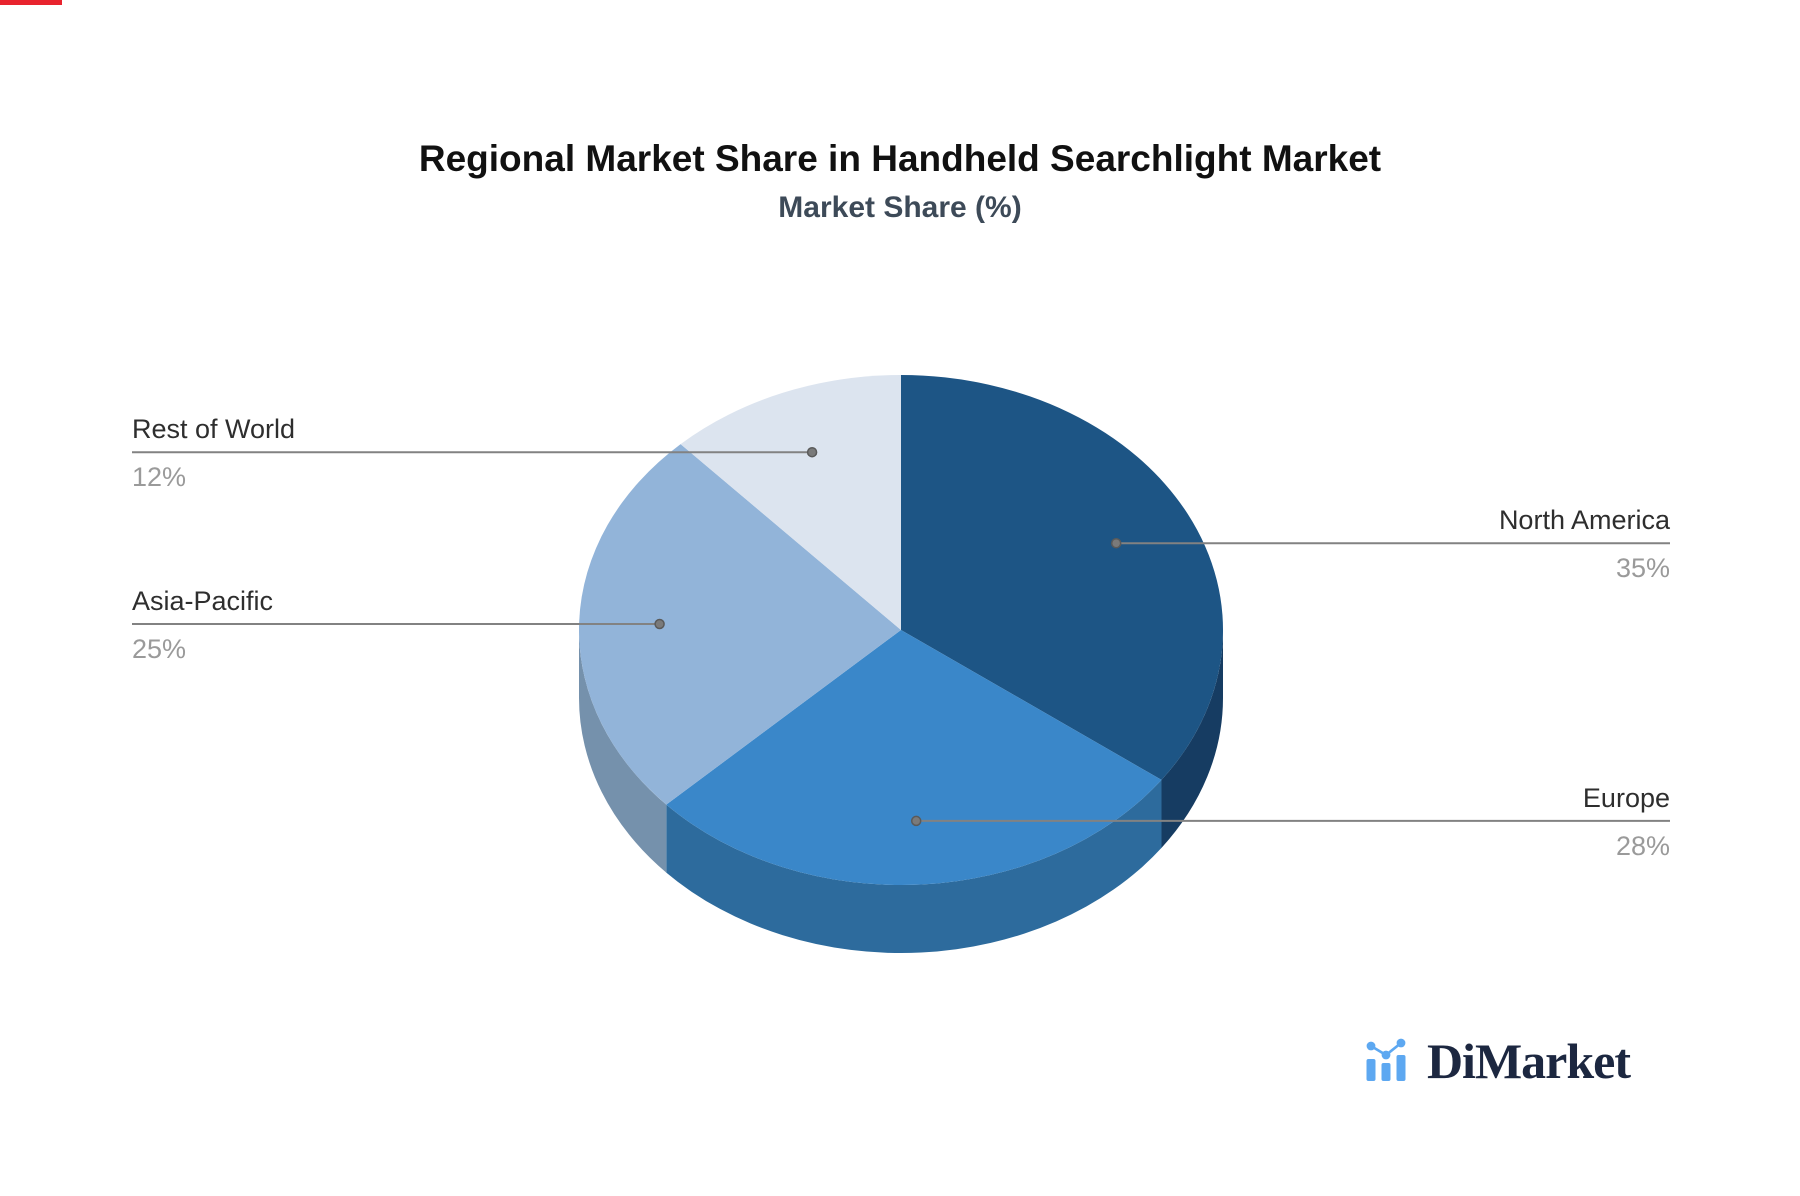 The image size is (1800, 1196). I want to click on chart-subtitle: Market Share (%), so click(900, 207).